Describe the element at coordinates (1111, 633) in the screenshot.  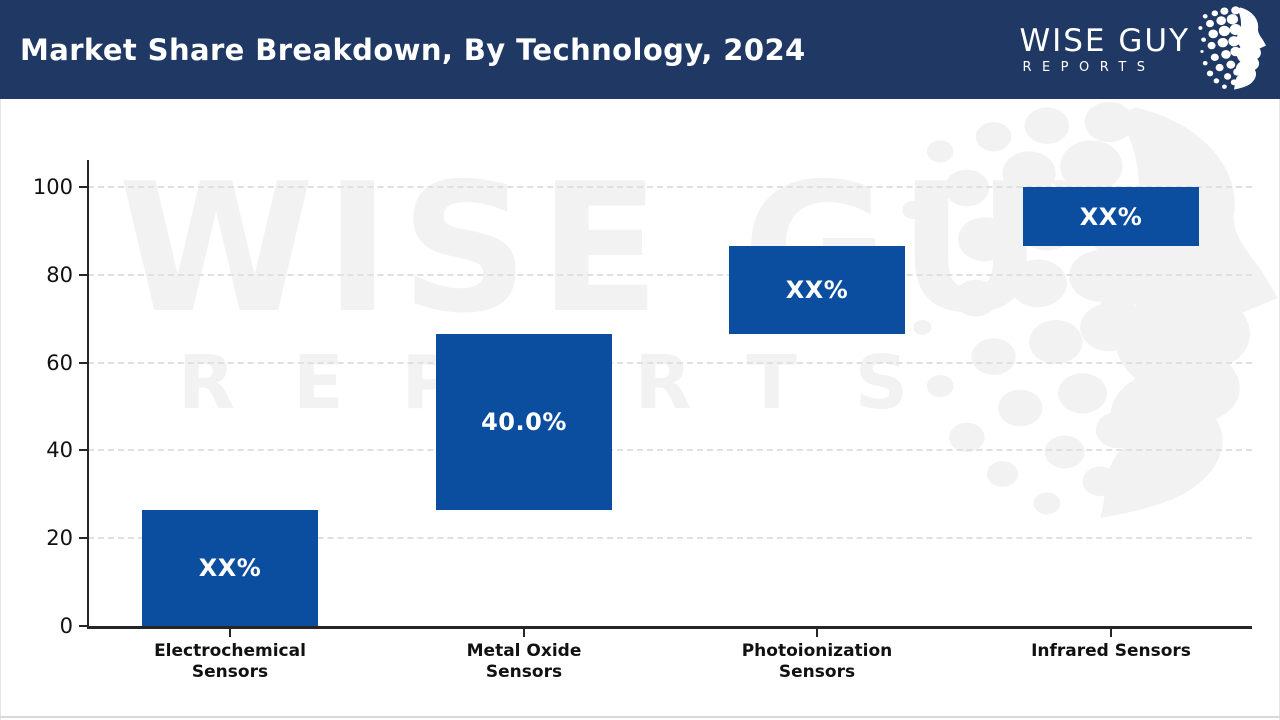
I see `x-tickmark-infrared-sensors` at that location.